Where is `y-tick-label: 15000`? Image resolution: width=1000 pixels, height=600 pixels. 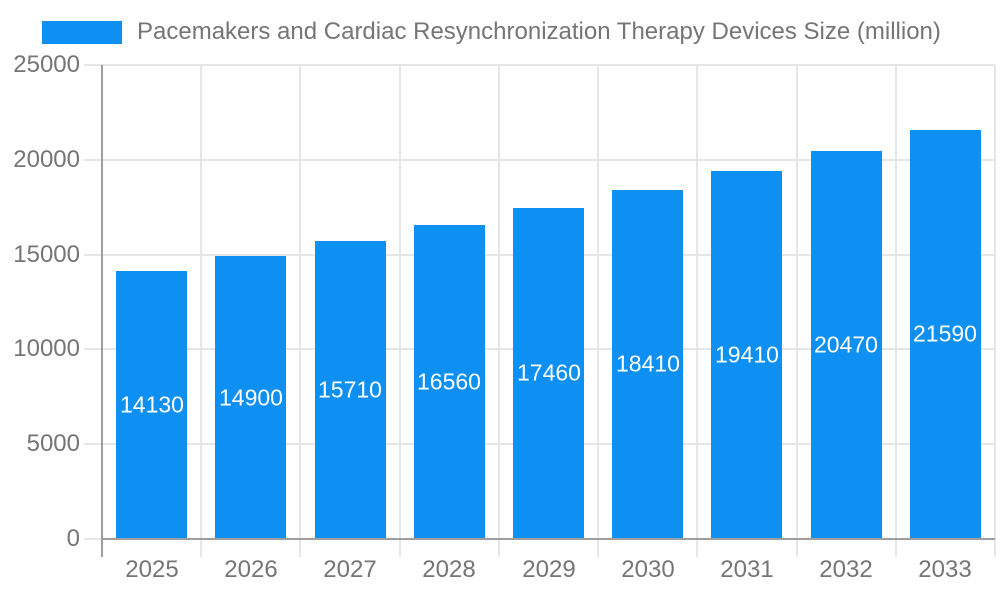
y-tick-label: 15000 is located at coordinates (46, 254).